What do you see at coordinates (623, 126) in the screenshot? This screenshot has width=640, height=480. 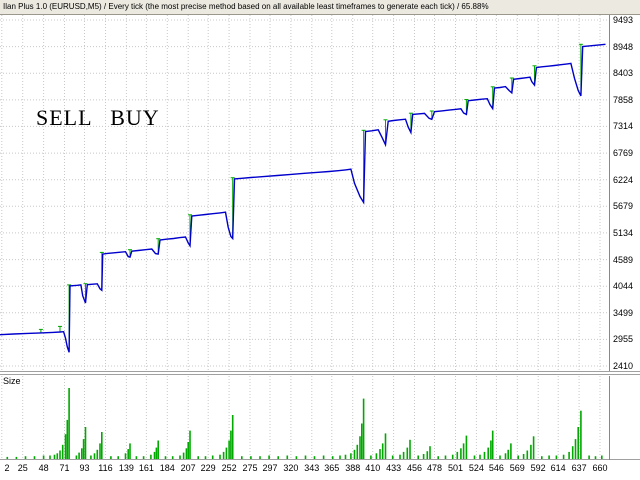 I see `y-axis-label: 7314` at bounding box center [623, 126].